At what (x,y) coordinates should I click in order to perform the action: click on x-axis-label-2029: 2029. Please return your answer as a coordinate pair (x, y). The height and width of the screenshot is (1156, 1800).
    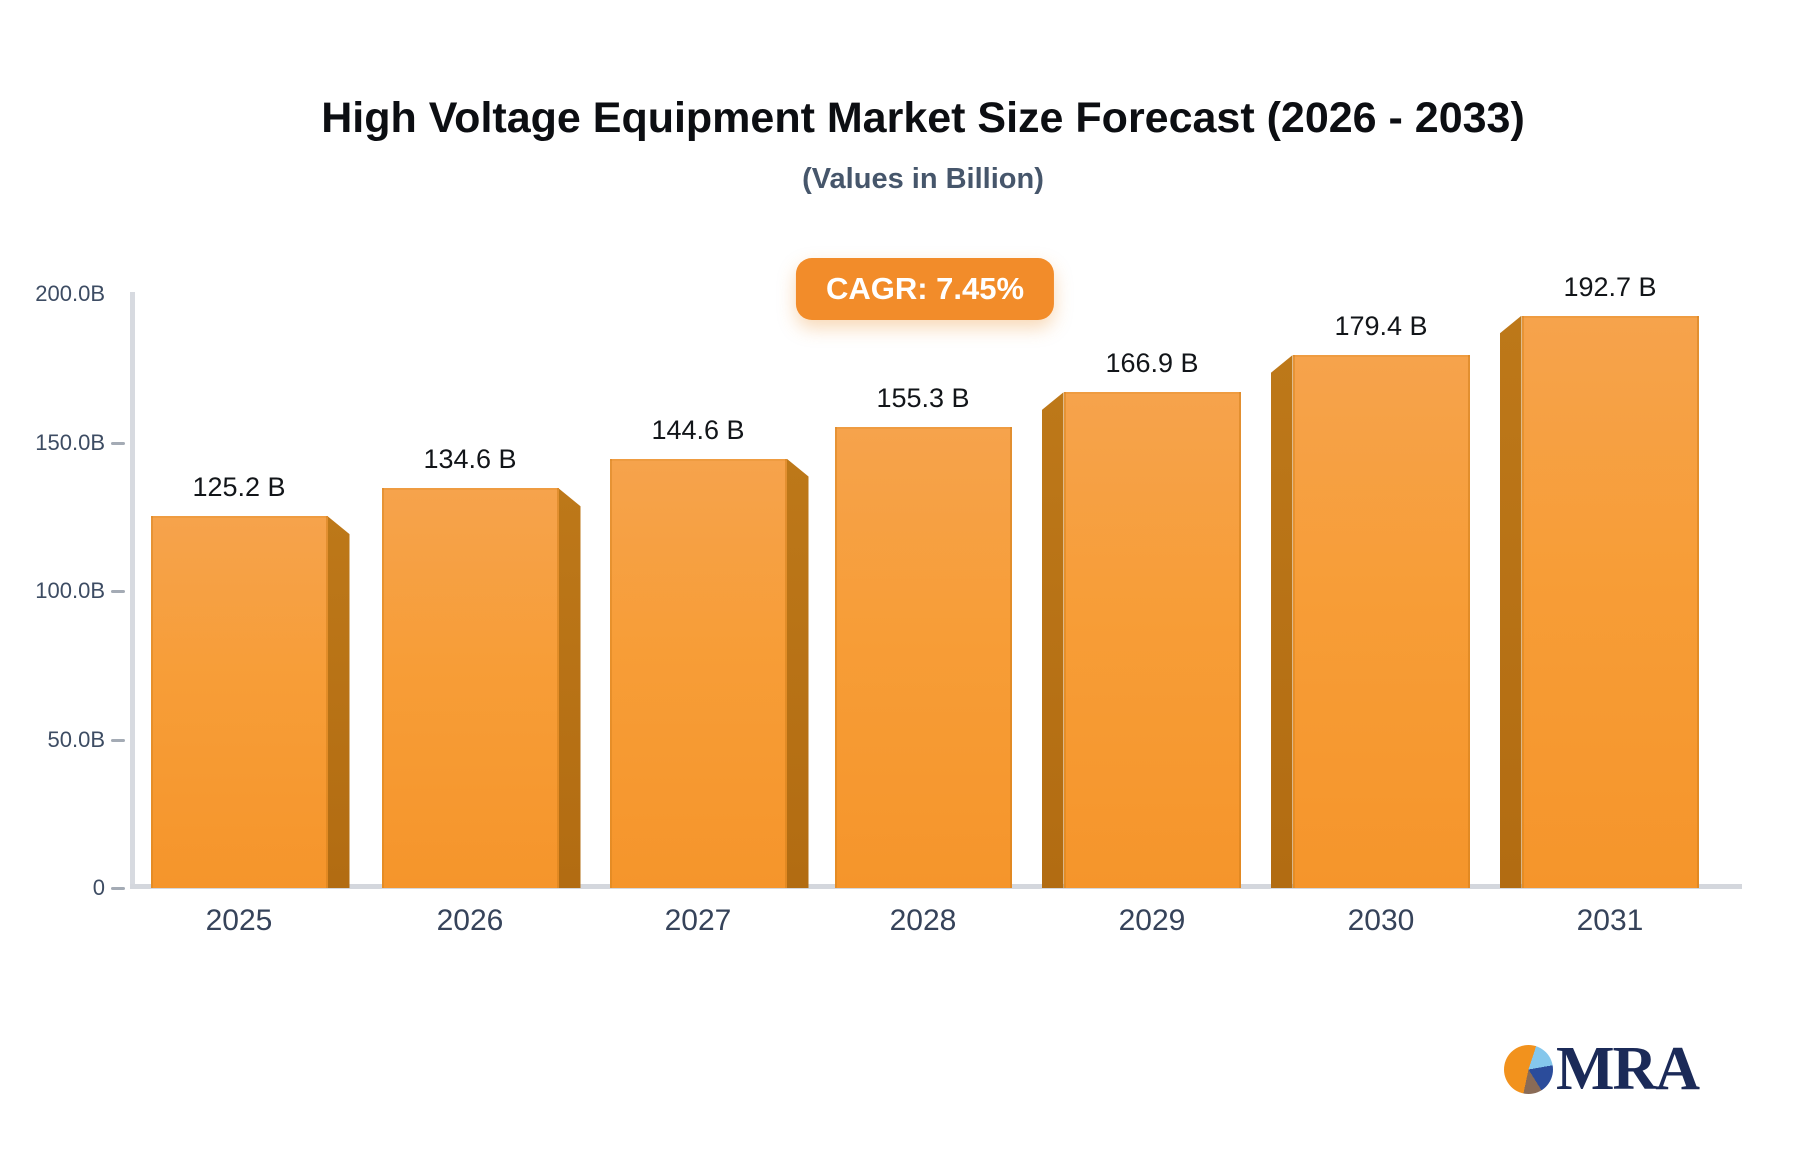
    Looking at the image, I should click on (1152, 920).